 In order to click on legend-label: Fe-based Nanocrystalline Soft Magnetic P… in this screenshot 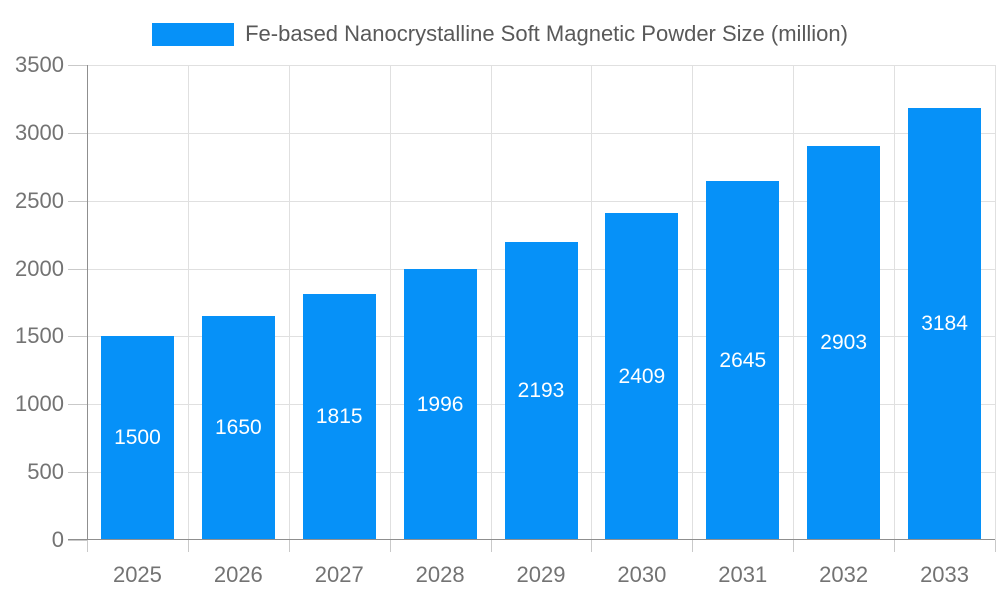, I will do `click(546, 33)`.